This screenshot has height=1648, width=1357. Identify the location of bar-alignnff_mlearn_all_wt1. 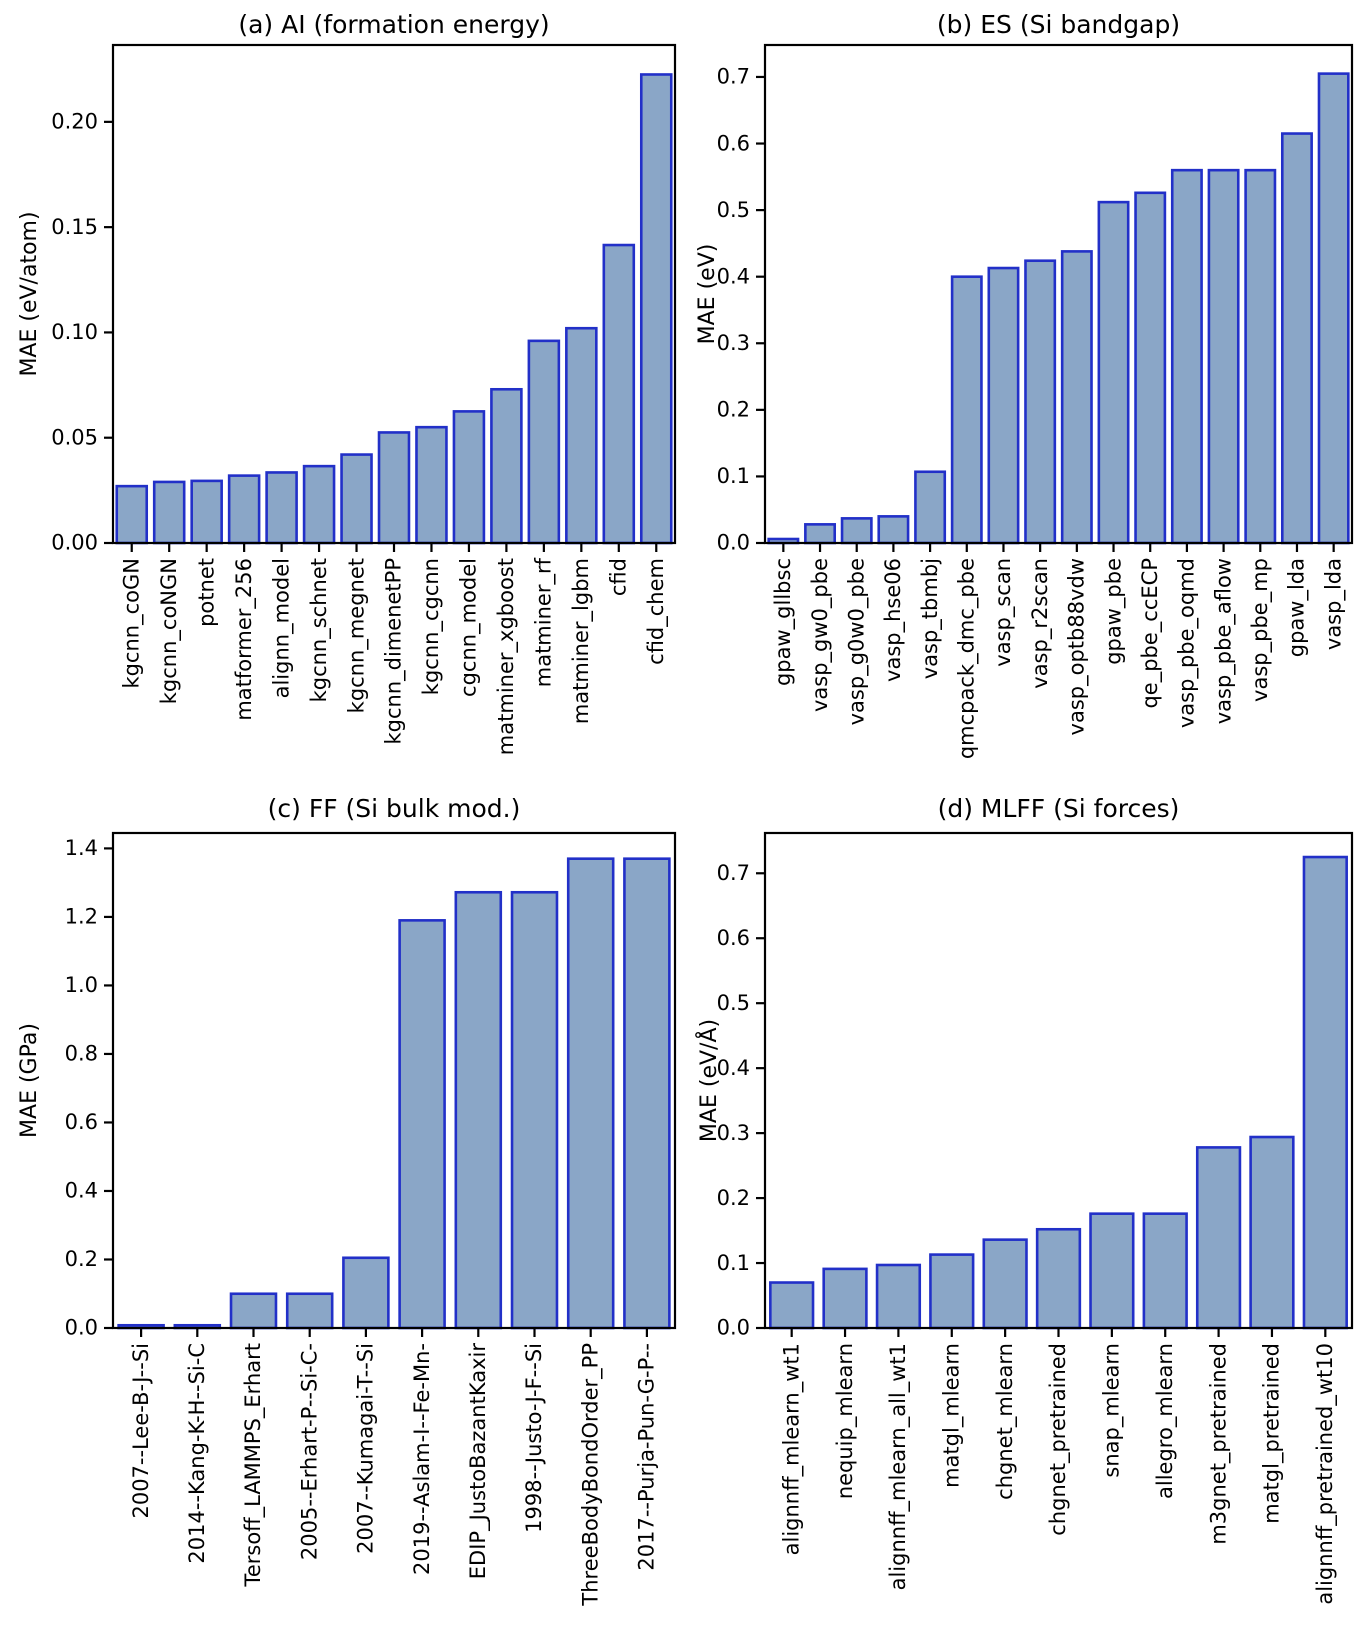
(898, 1296).